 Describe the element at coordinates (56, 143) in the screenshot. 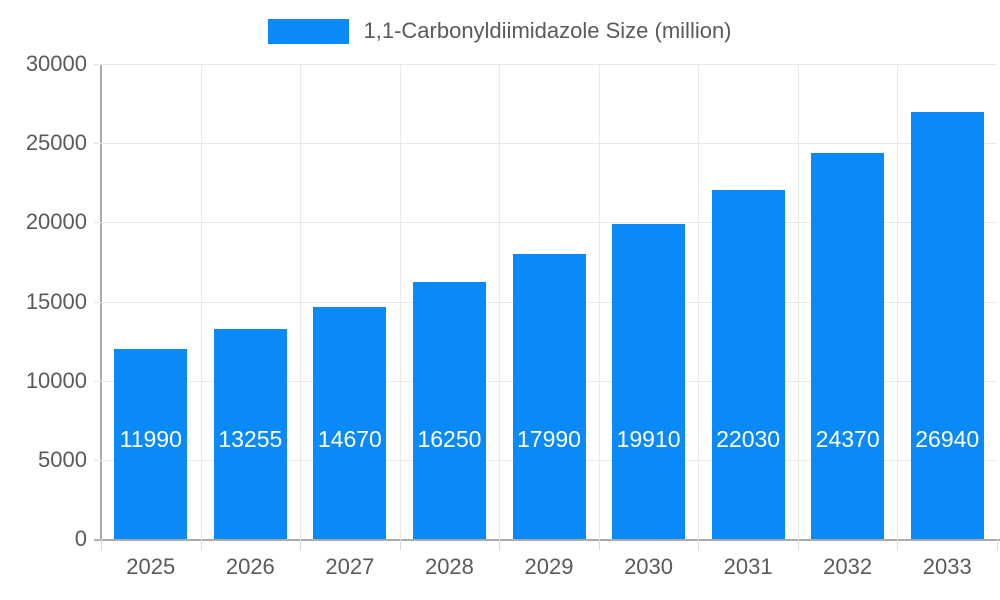

I see `y-axis-tick-label: 25000` at that location.